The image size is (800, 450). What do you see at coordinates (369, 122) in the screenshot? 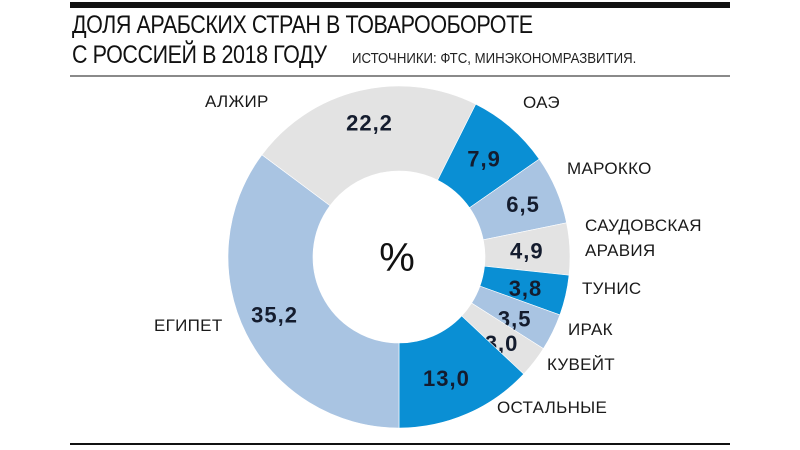
I see `slice-value-label: 22,2` at bounding box center [369, 122].